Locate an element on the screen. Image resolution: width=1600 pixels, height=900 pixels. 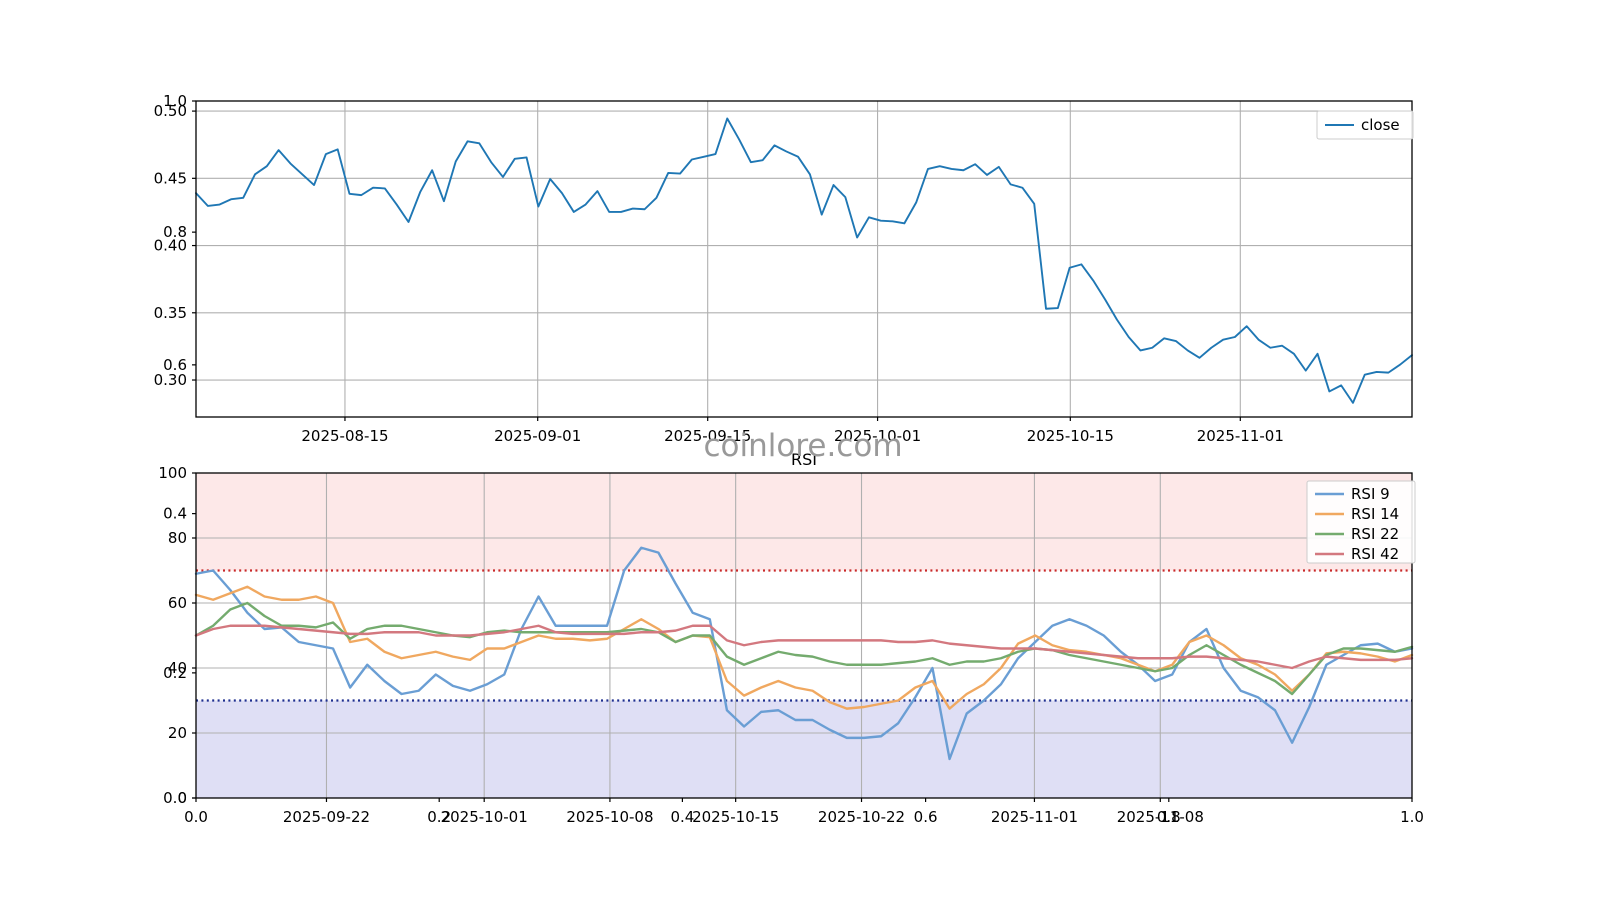
price-legend-box is located at coordinates (1365, 125).